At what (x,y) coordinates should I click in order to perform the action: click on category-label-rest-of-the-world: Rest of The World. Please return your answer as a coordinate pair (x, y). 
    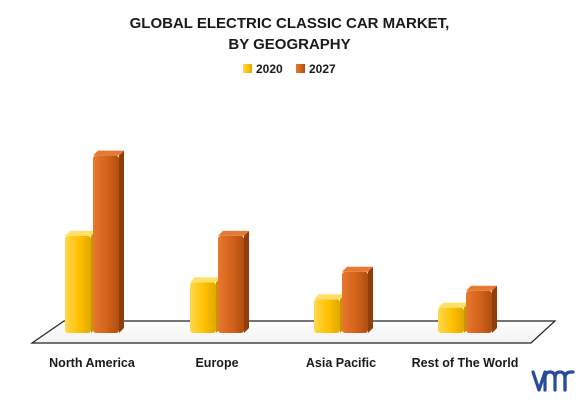
    Looking at the image, I should click on (465, 363).